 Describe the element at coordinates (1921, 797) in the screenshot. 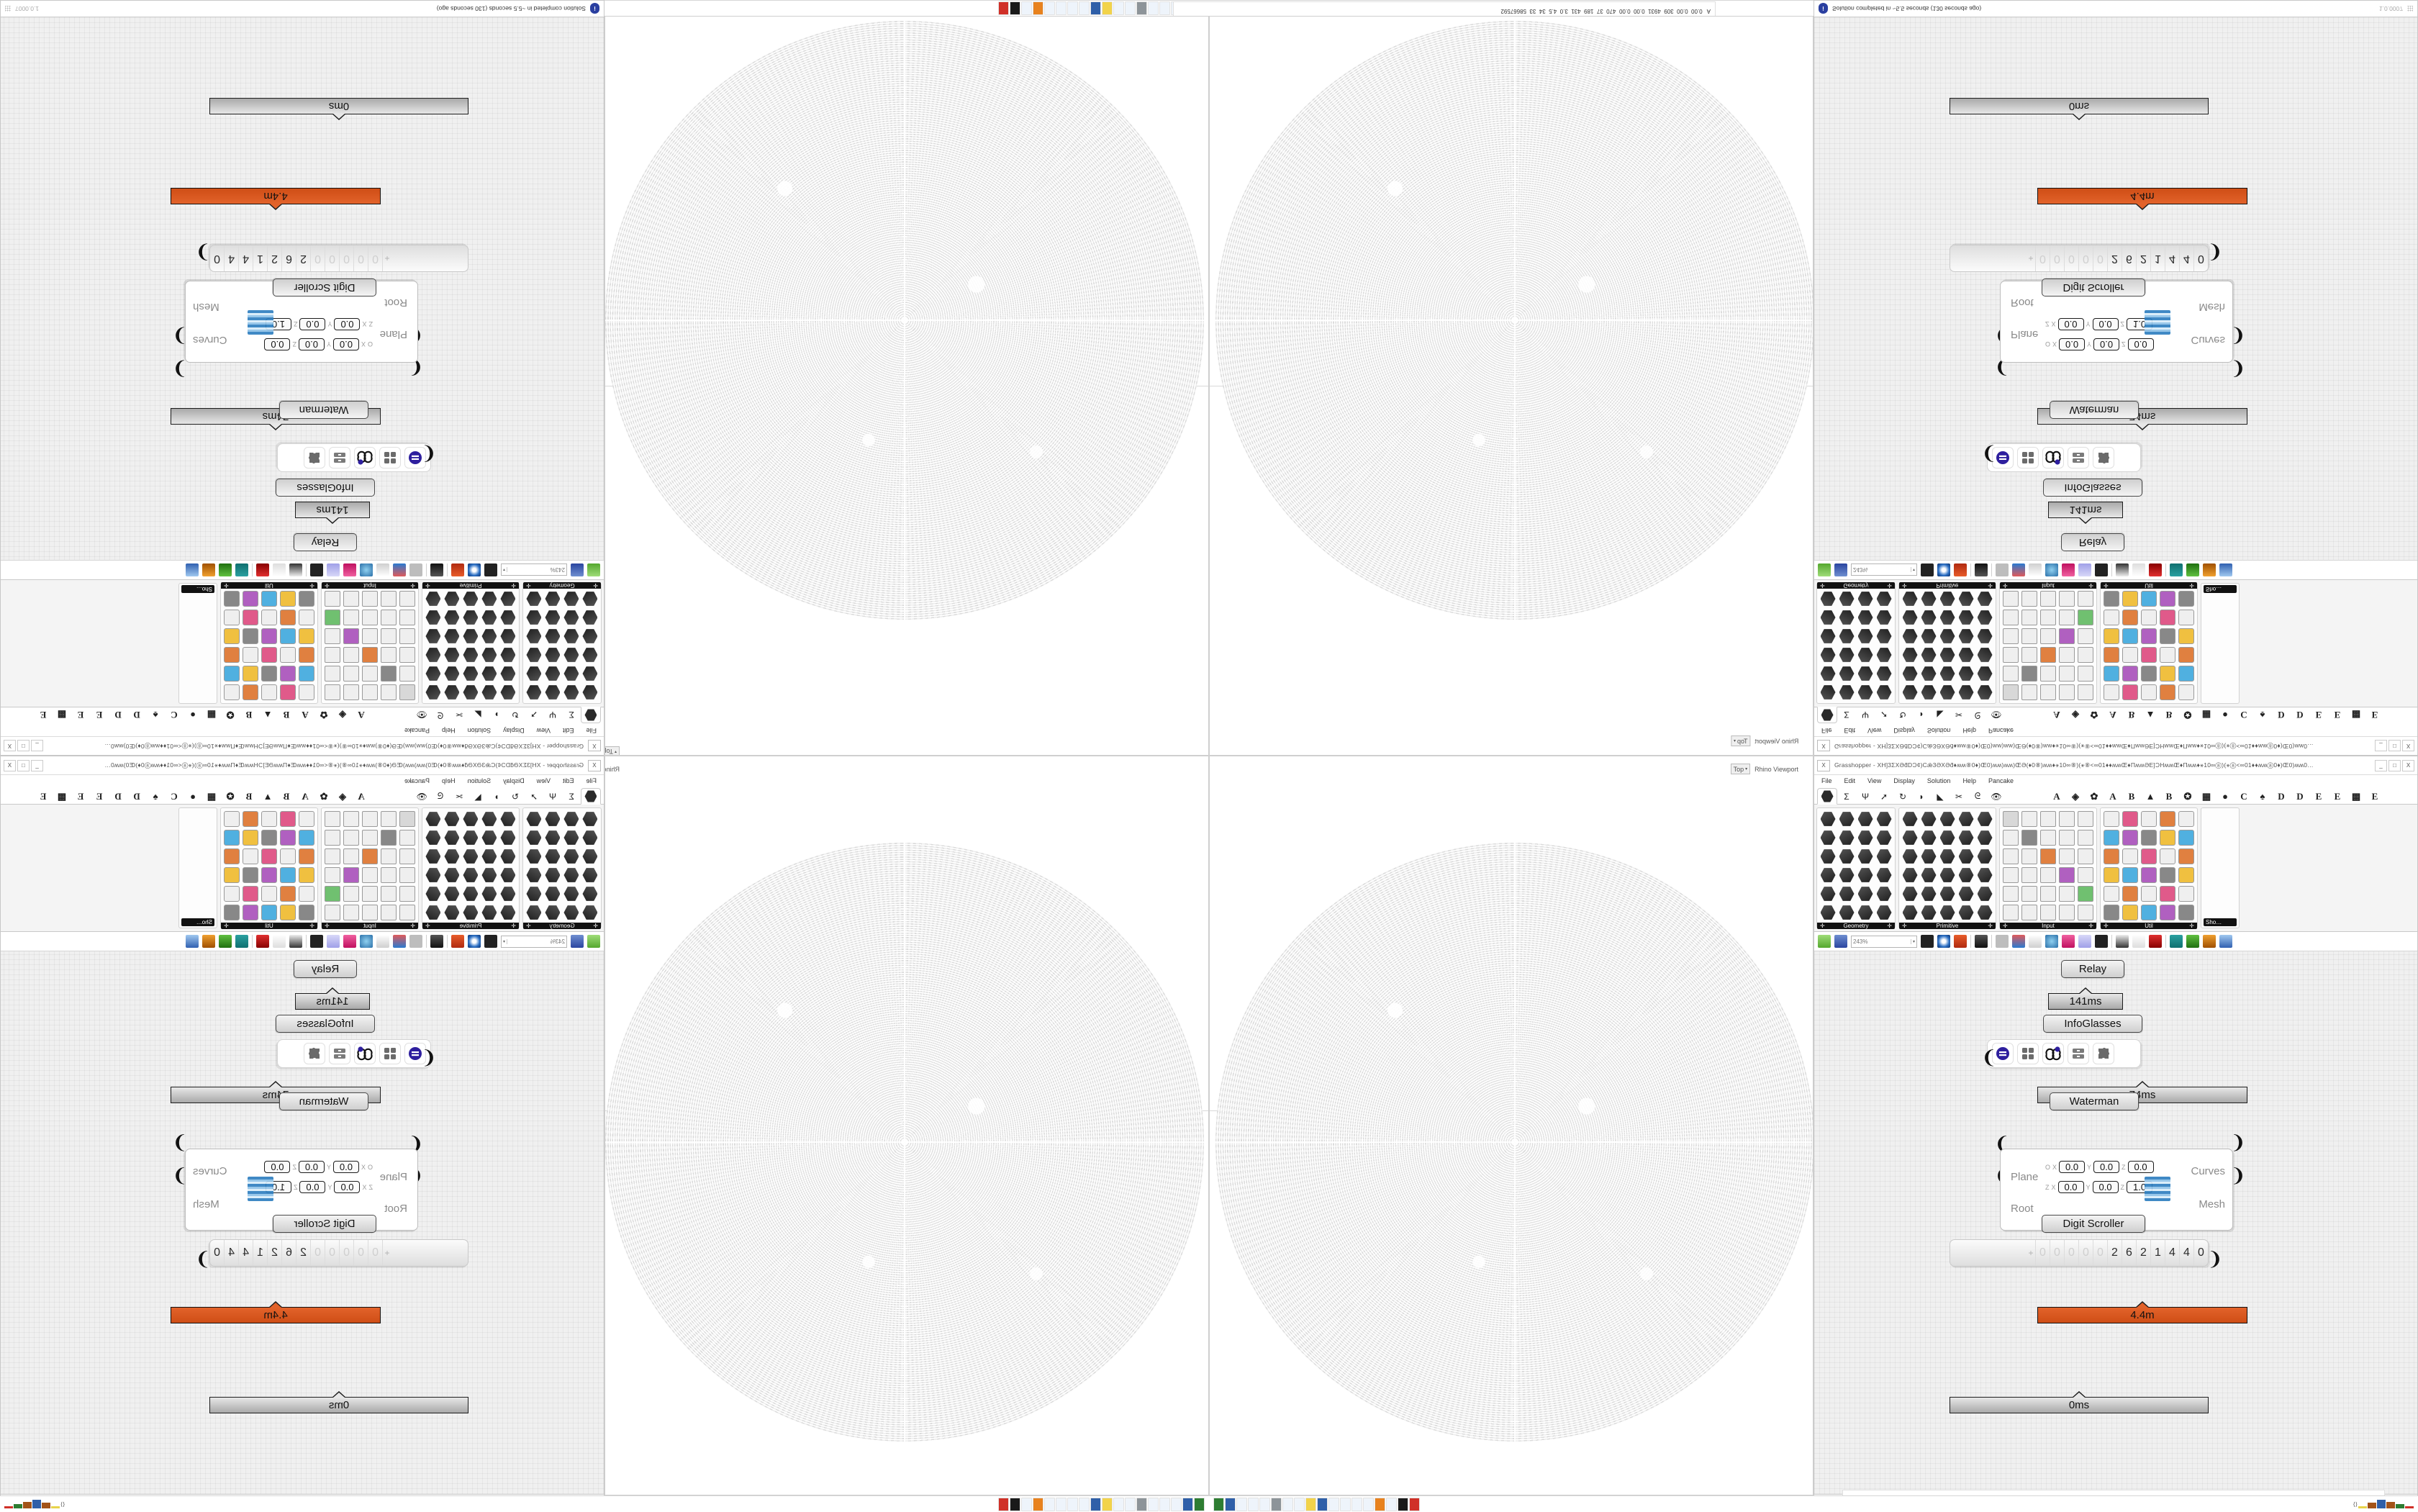

I see `ribbon-tab-5: ◗` at that location.